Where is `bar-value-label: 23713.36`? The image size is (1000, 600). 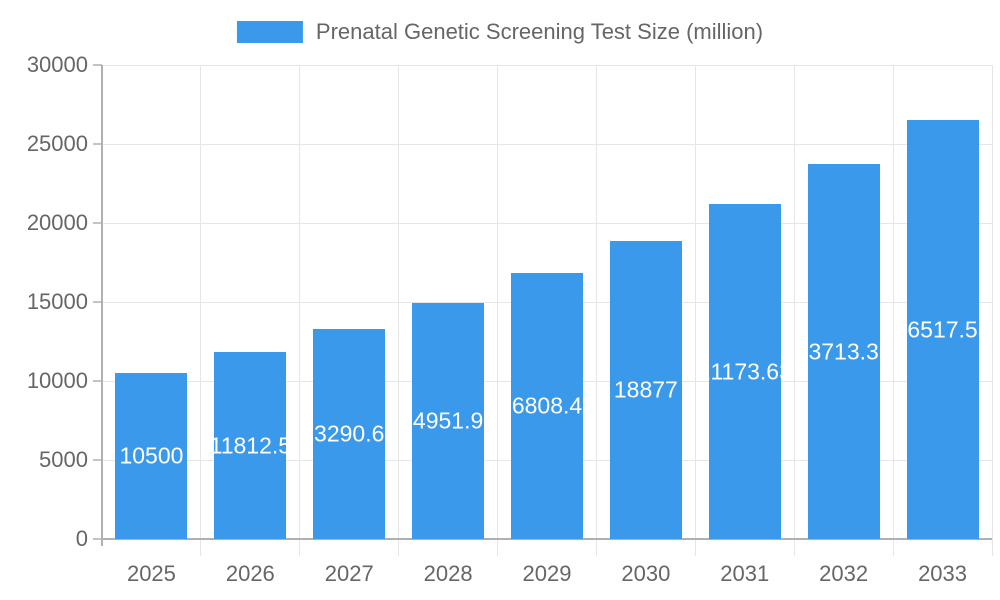 bar-value-label: 23713.36 is located at coordinates (843, 351).